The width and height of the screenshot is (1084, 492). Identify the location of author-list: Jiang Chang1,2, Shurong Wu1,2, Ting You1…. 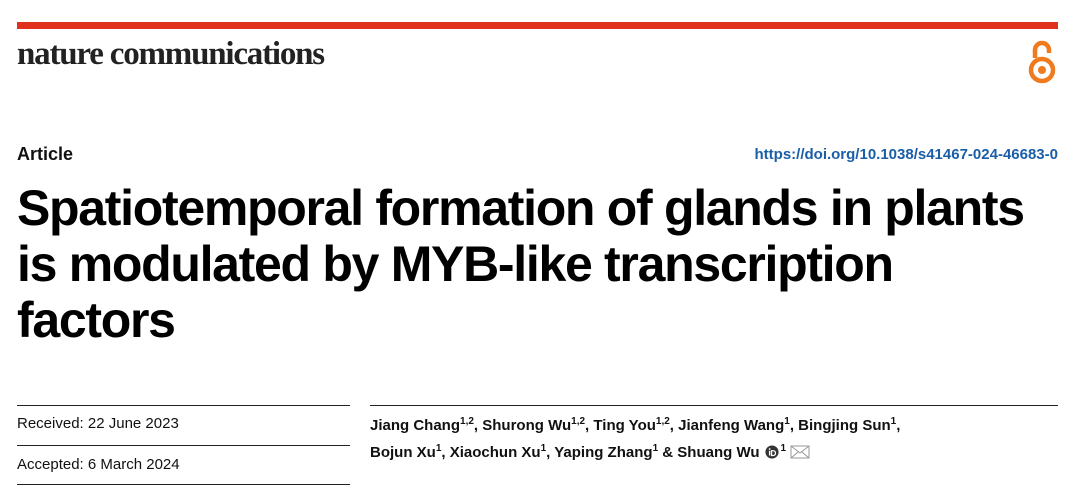
(635, 439).